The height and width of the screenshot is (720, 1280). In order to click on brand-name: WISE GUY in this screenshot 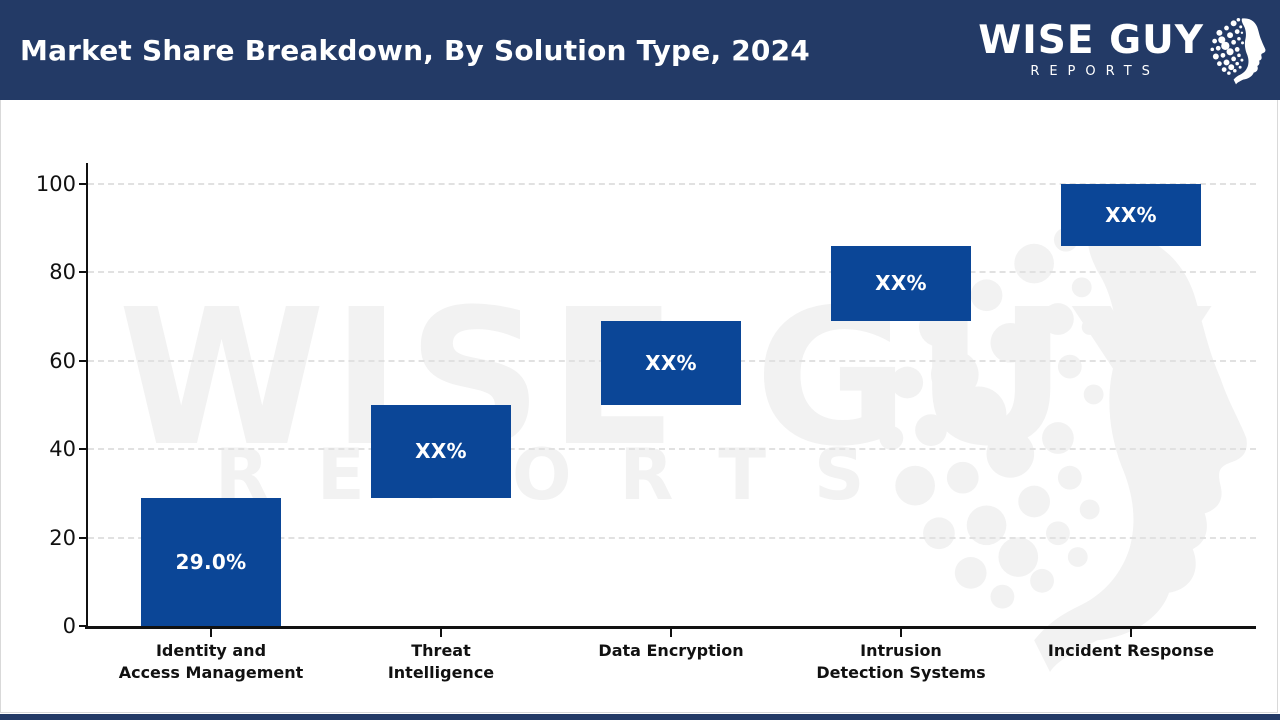, I will do `click(1091, 40)`.